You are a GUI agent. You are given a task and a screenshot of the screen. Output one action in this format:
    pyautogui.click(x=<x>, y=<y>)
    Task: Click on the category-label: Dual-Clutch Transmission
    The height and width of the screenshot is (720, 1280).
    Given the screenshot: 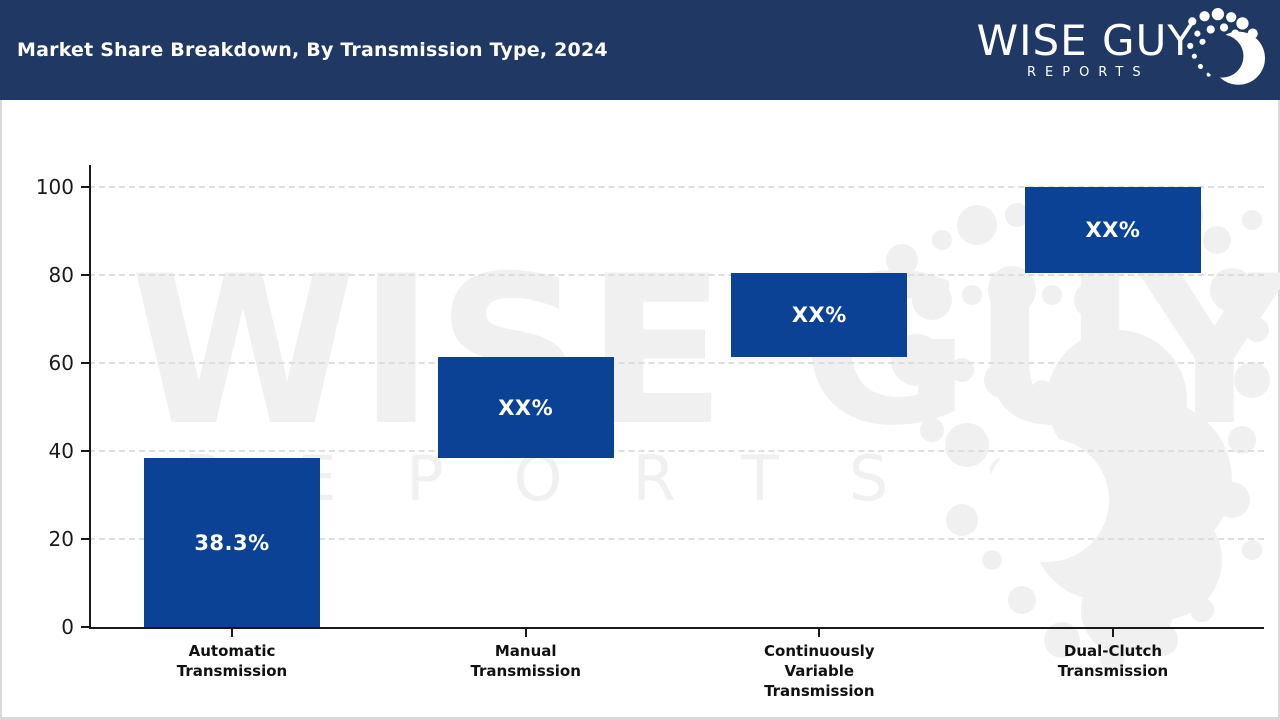 What is the action you would take?
    pyautogui.click(x=1113, y=661)
    